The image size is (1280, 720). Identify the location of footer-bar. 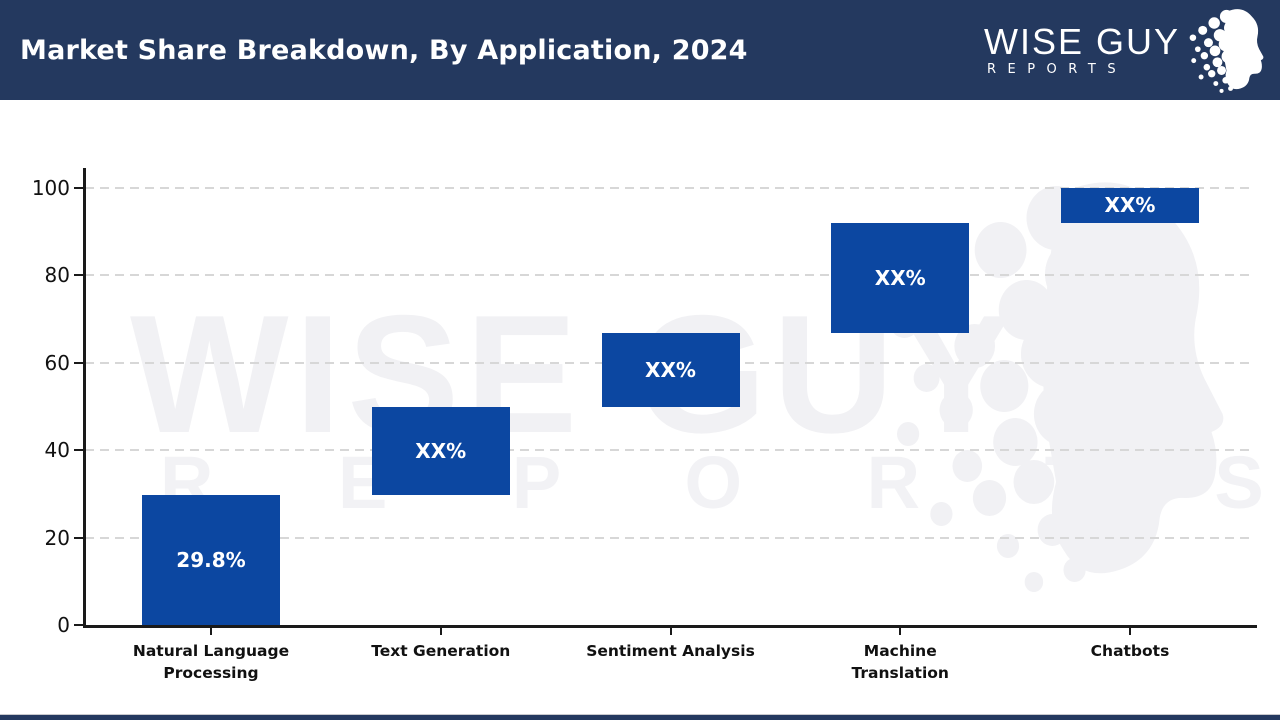
(640, 717).